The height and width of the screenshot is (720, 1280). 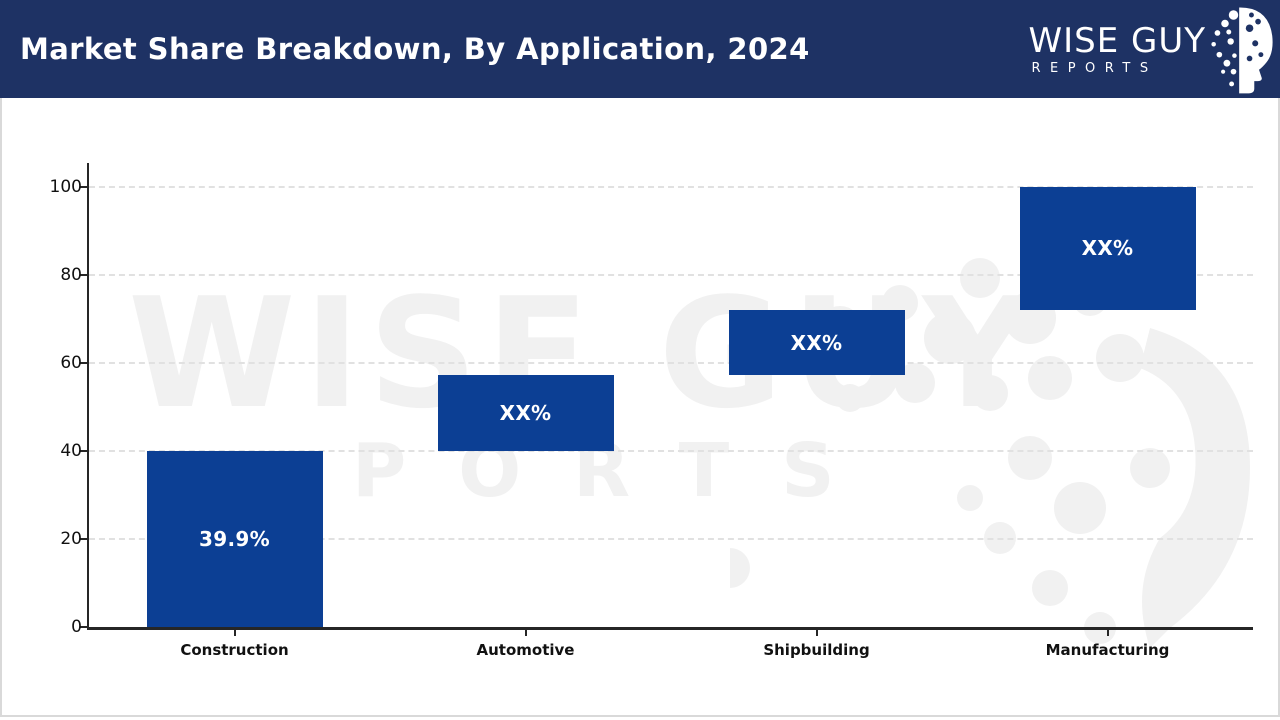 What do you see at coordinates (71, 539) in the screenshot?
I see `y-tick-label: 20` at bounding box center [71, 539].